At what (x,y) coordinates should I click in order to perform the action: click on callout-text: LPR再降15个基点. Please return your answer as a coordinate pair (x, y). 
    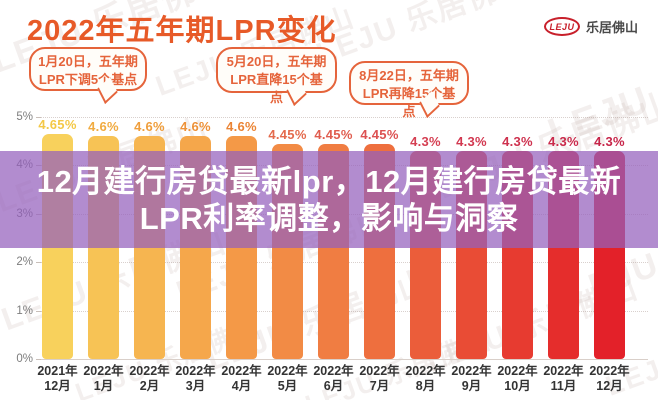
    Looking at the image, I should click on (409, 102).